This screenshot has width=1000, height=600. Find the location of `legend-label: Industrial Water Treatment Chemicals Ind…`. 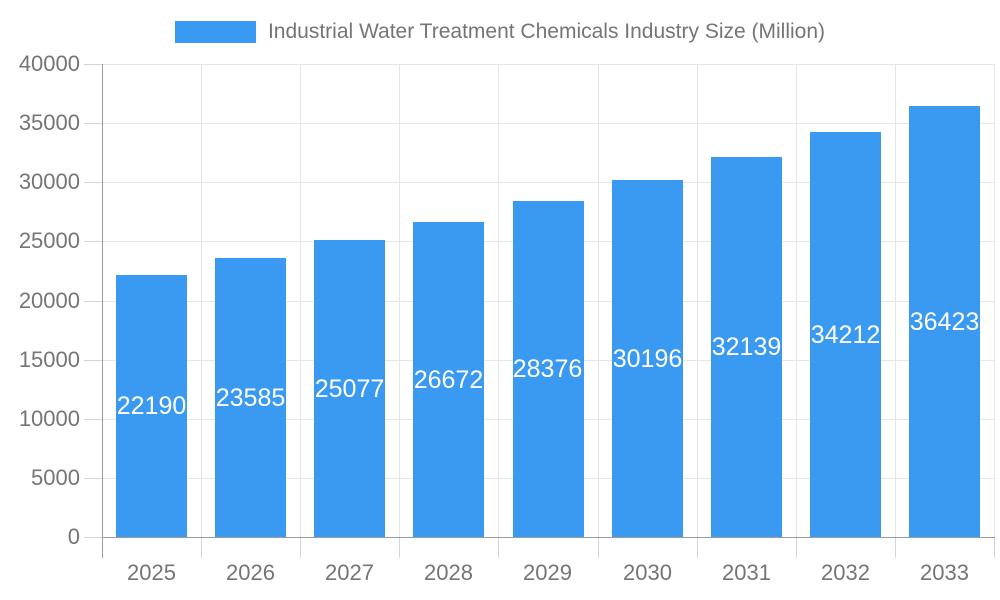

legend-label: Industrial Water Treatment Chemicals Ind… is located at coordinates (546, 31).